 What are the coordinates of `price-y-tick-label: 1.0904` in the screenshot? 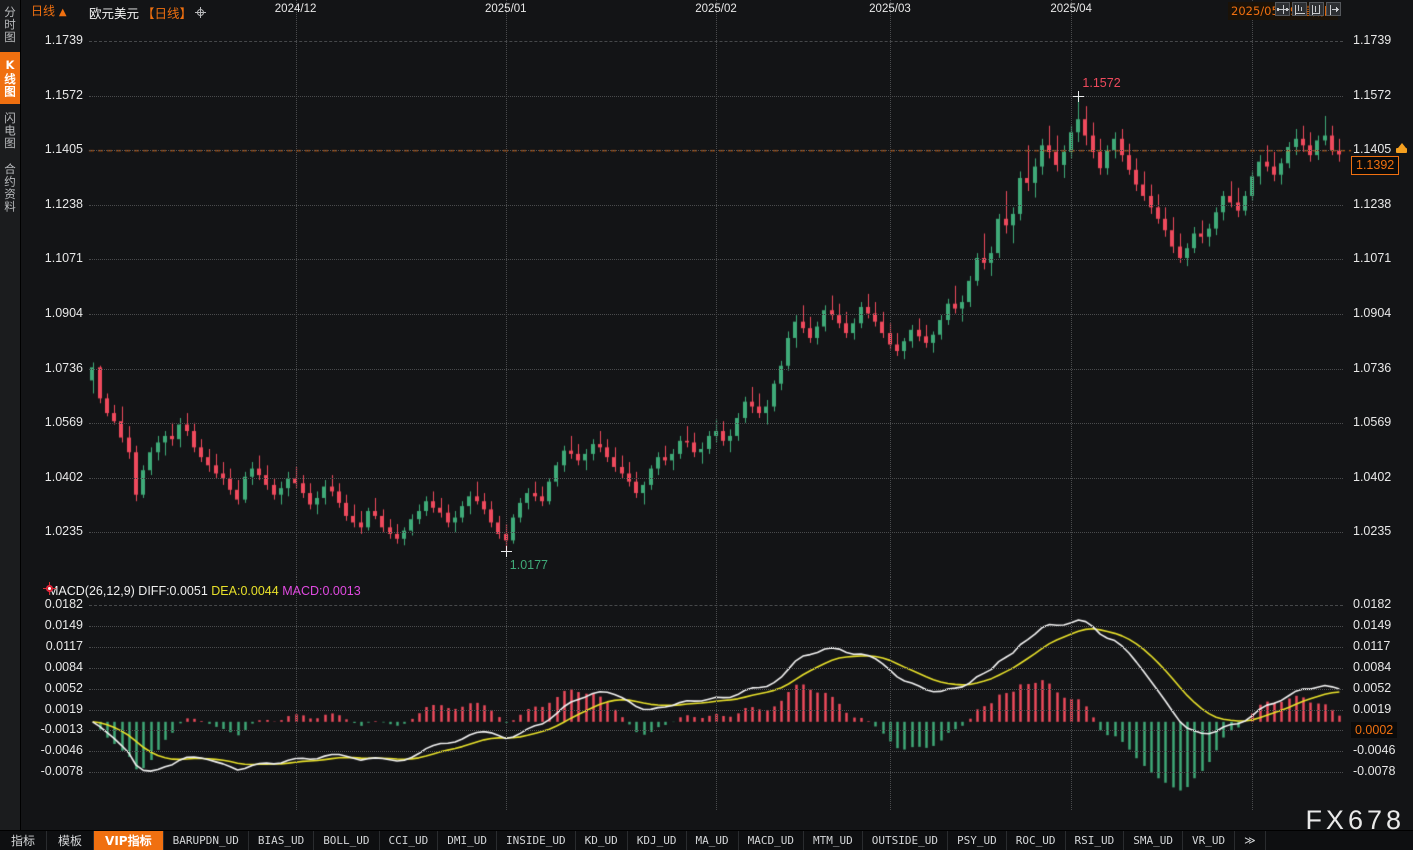 It's located at (63, 312).